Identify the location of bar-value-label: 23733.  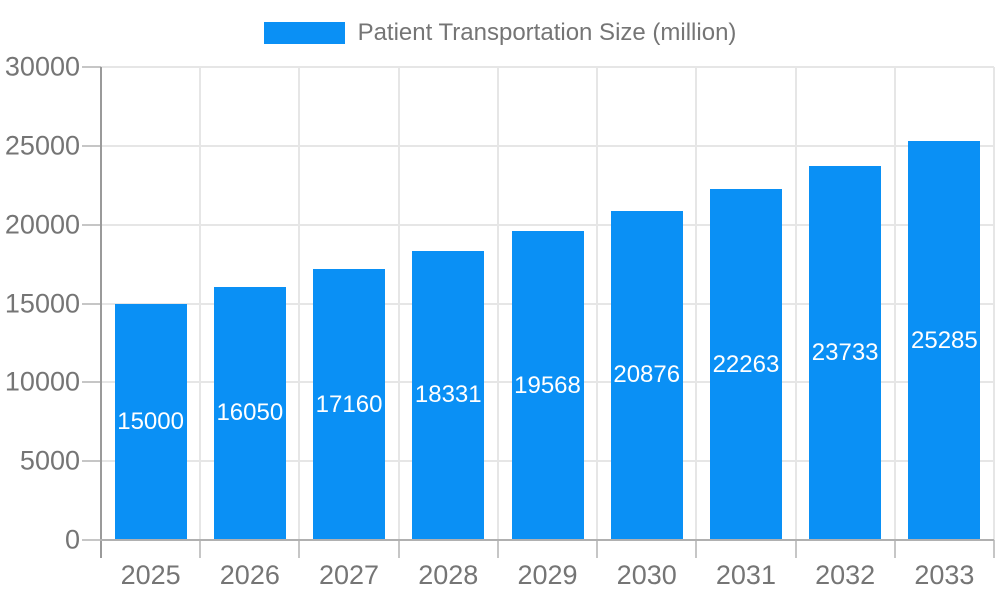
(845, 352).